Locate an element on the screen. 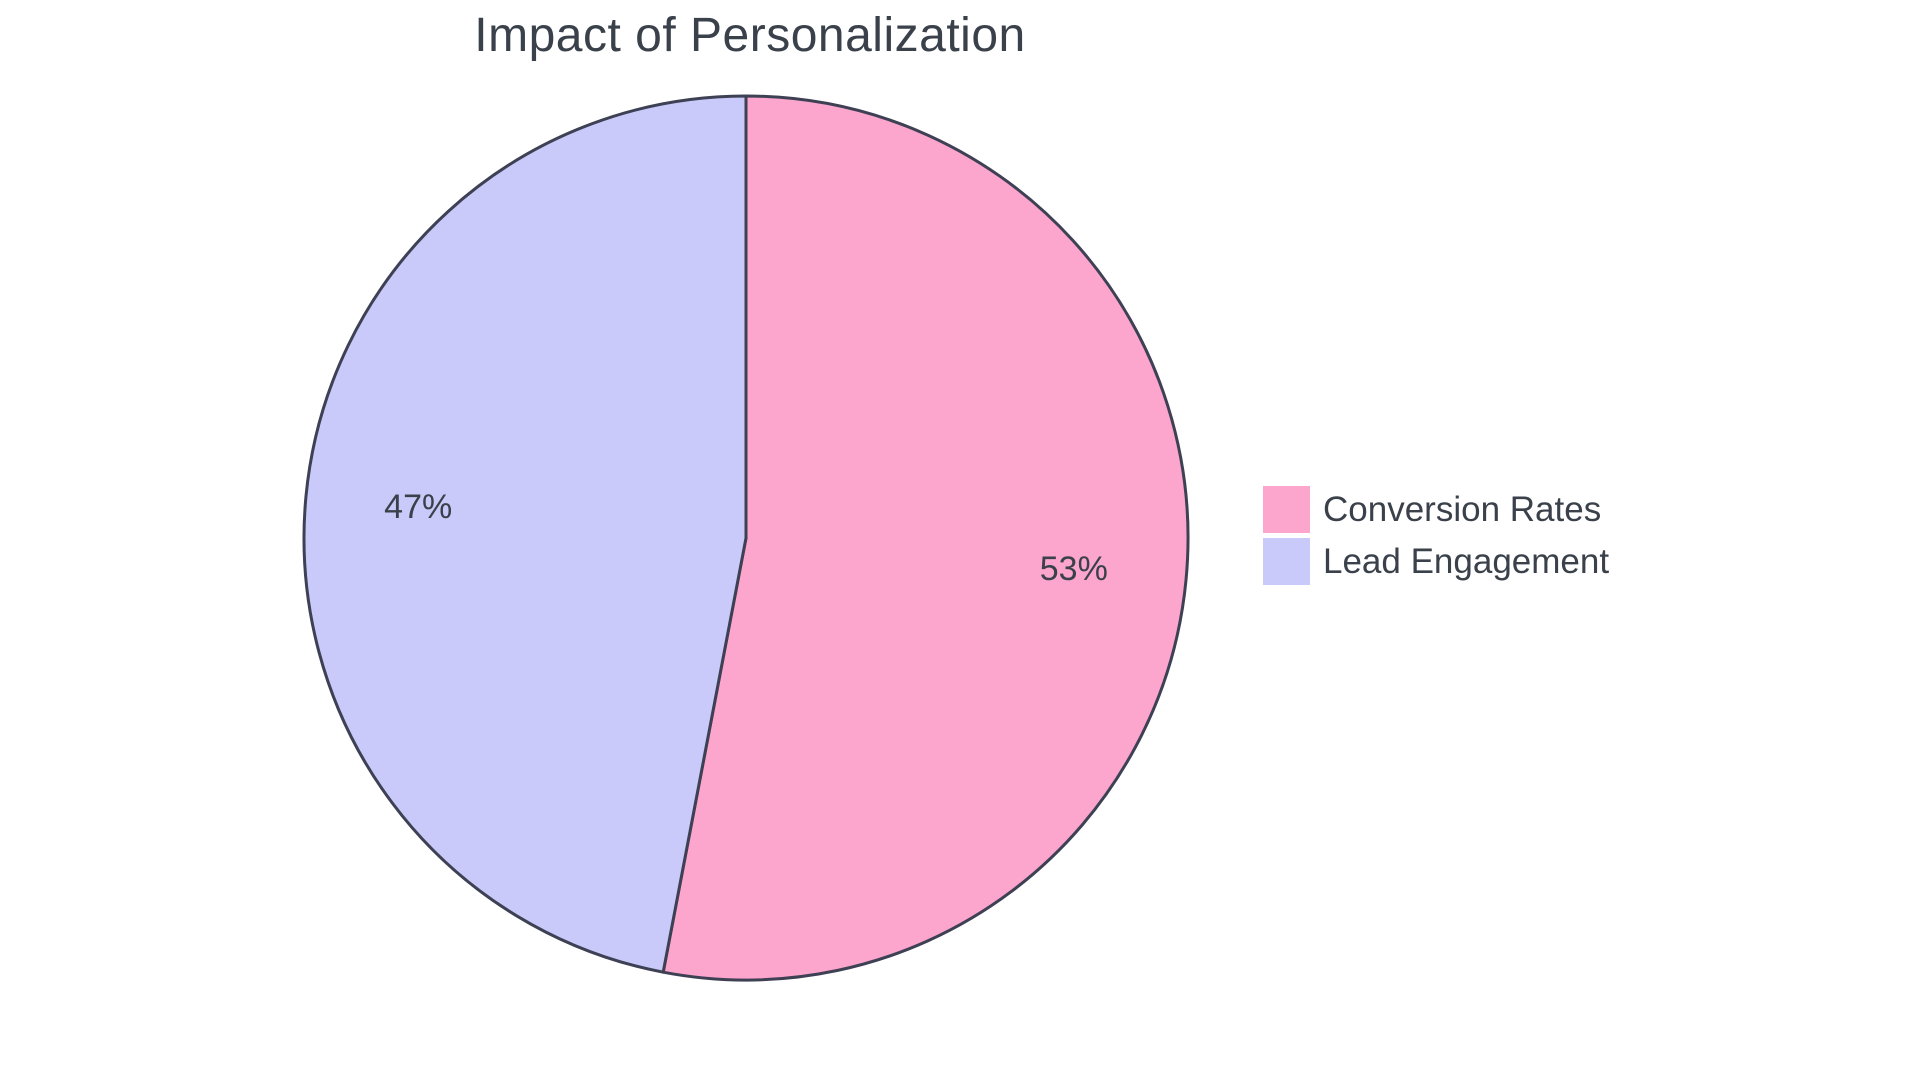  slice-percent-label: 53% is located at coordinates (1074, 569).